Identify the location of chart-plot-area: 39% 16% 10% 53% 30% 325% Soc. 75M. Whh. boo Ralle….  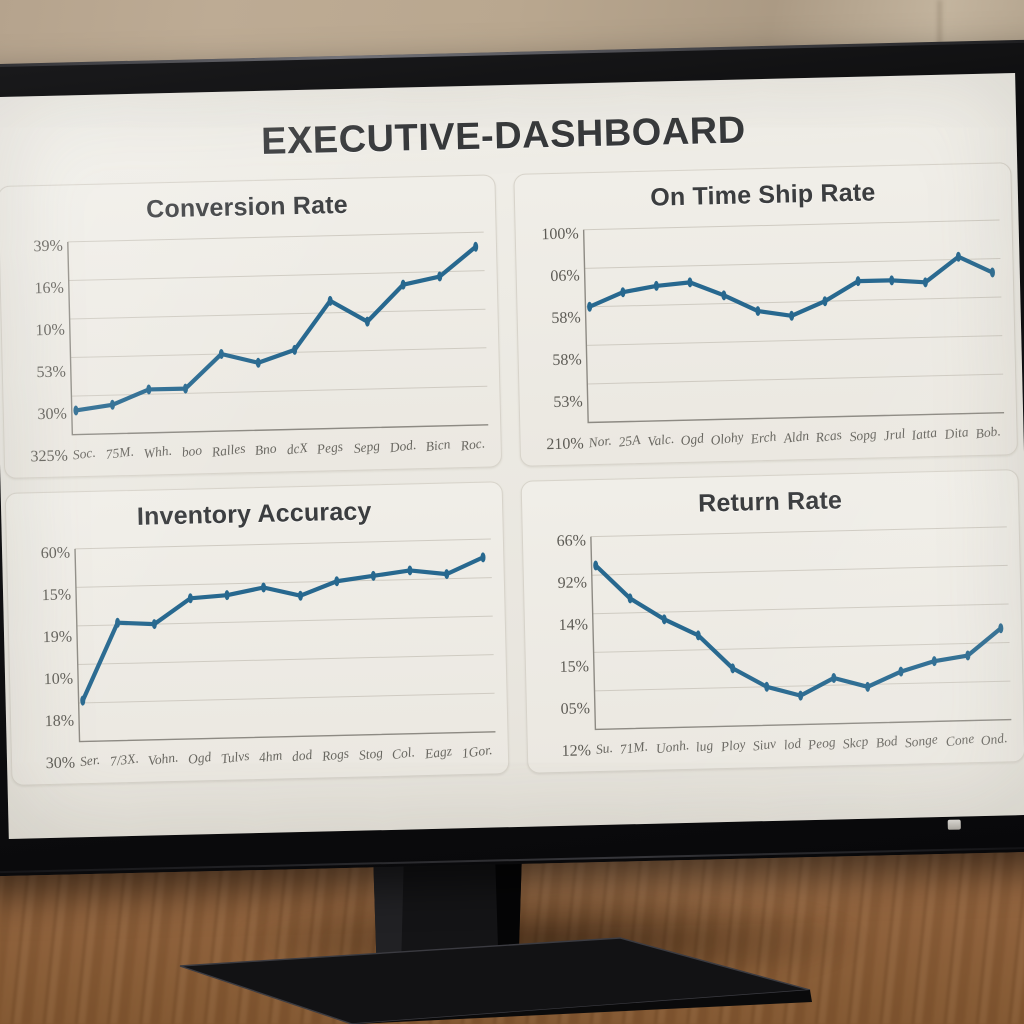
(250, 347).